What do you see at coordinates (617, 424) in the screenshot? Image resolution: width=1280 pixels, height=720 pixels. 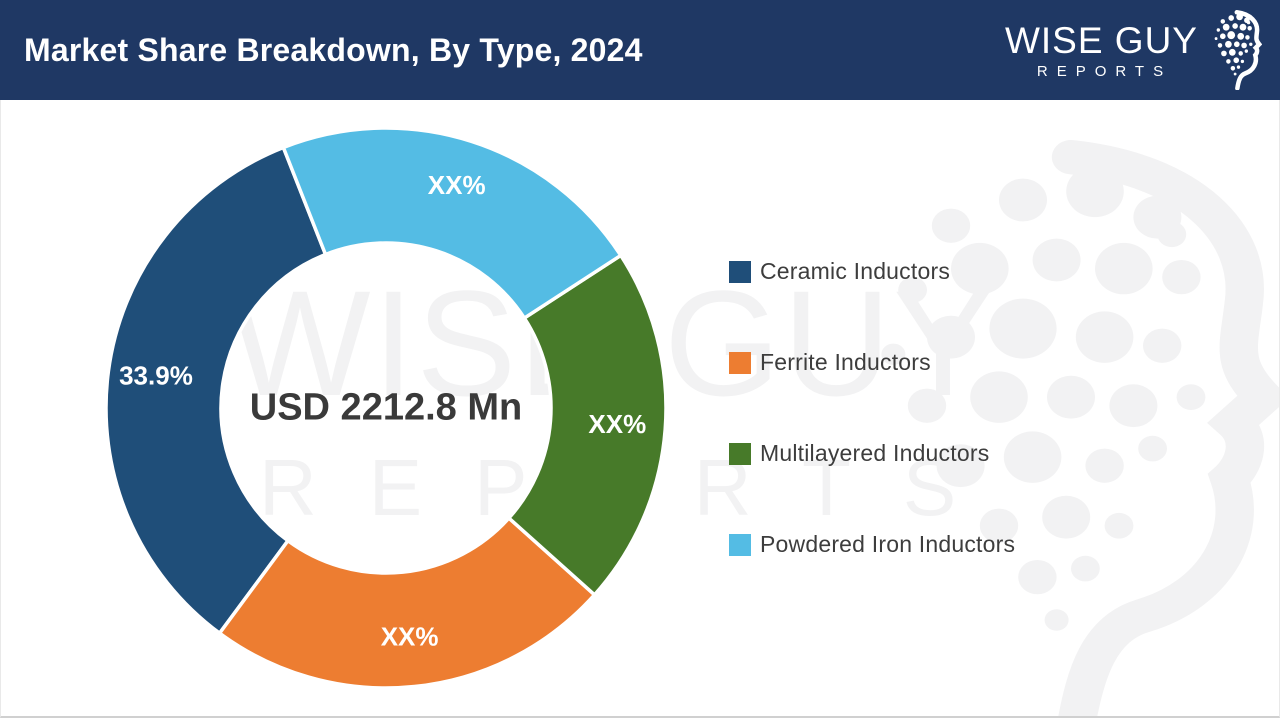 I see `segment-label-2: XX%` at bounding box center [617, 424].